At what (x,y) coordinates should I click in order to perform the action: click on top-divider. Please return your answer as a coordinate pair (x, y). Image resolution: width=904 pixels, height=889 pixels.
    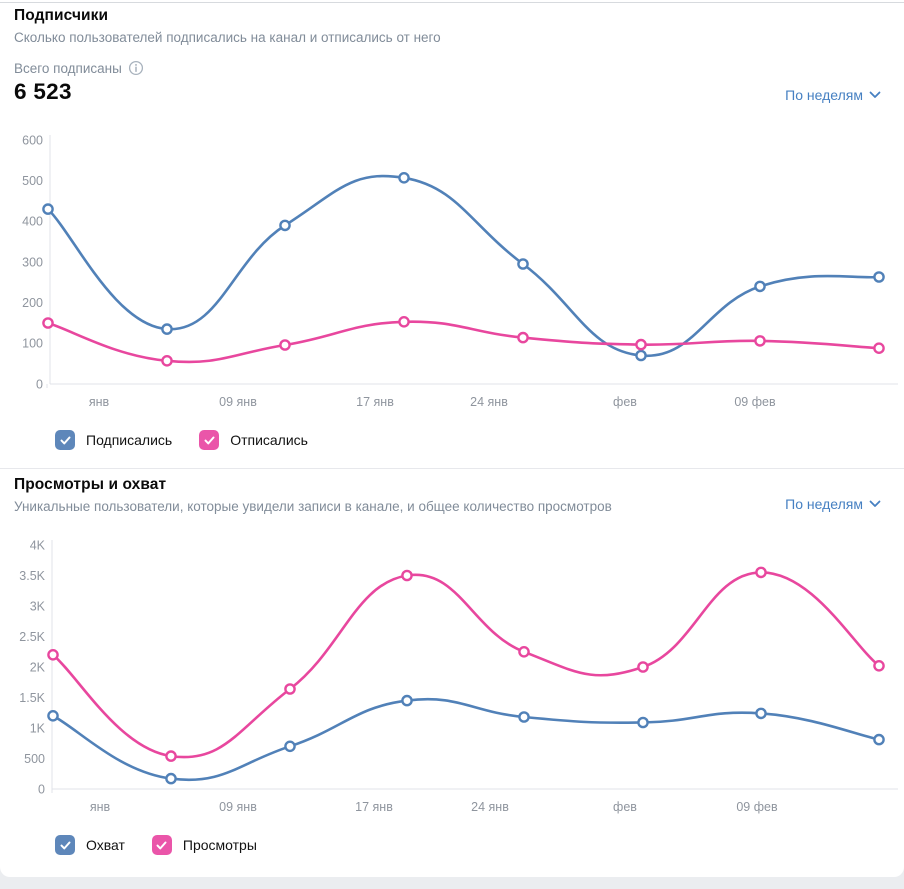
    Looking at the image, I should click on (452, 2).